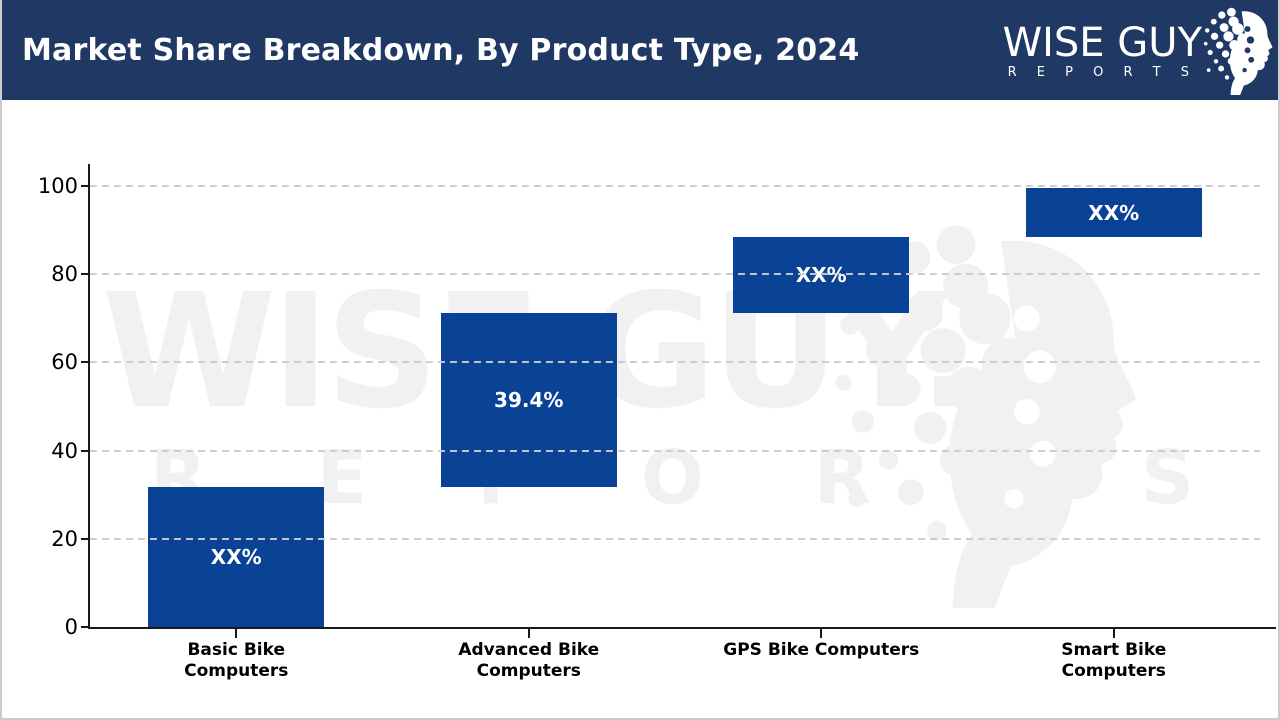 The image size is (1280, 720). What do you see at coordinates (71, 627) in the screenshot?
I see `y-tick-label: 0` at bounding box center [71, 627].